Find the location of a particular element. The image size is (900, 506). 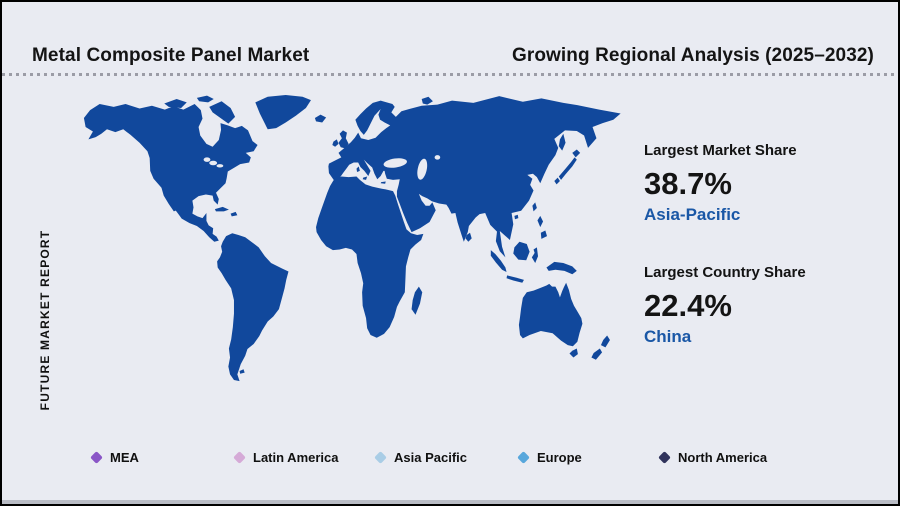

legend-label: Europe is located at coordinates (559, 457).